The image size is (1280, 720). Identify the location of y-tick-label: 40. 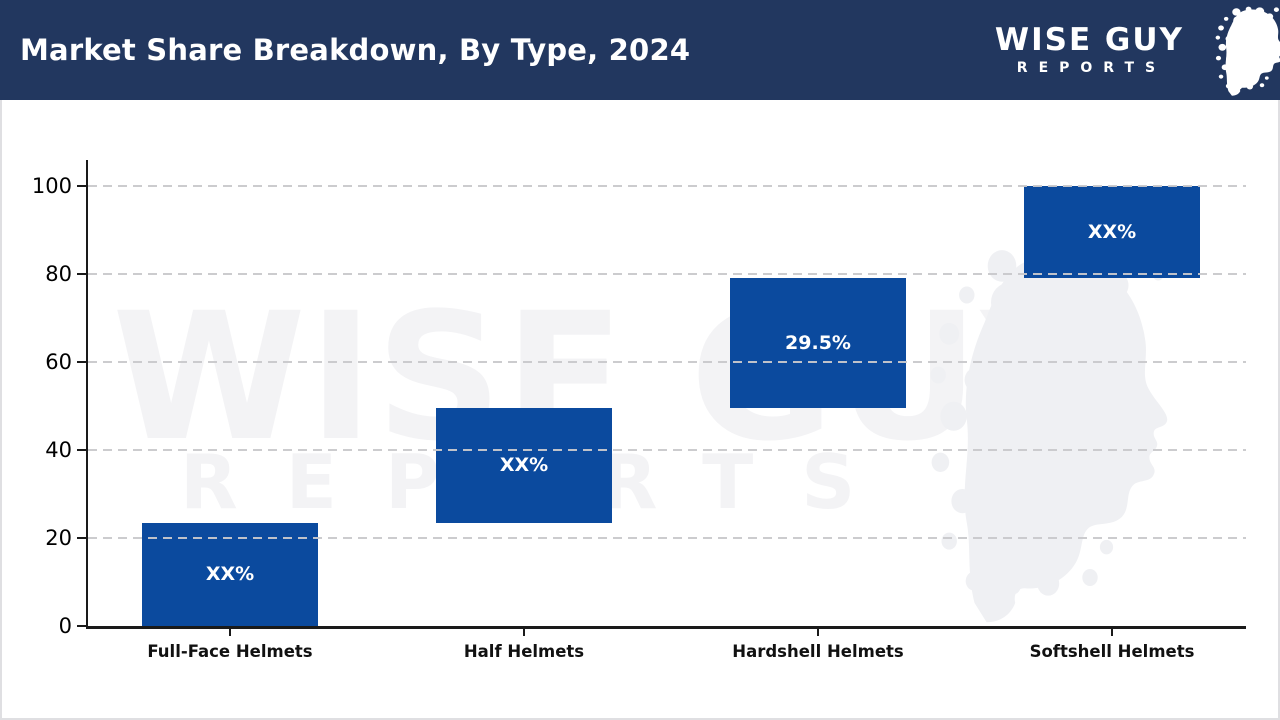
(58, 450).